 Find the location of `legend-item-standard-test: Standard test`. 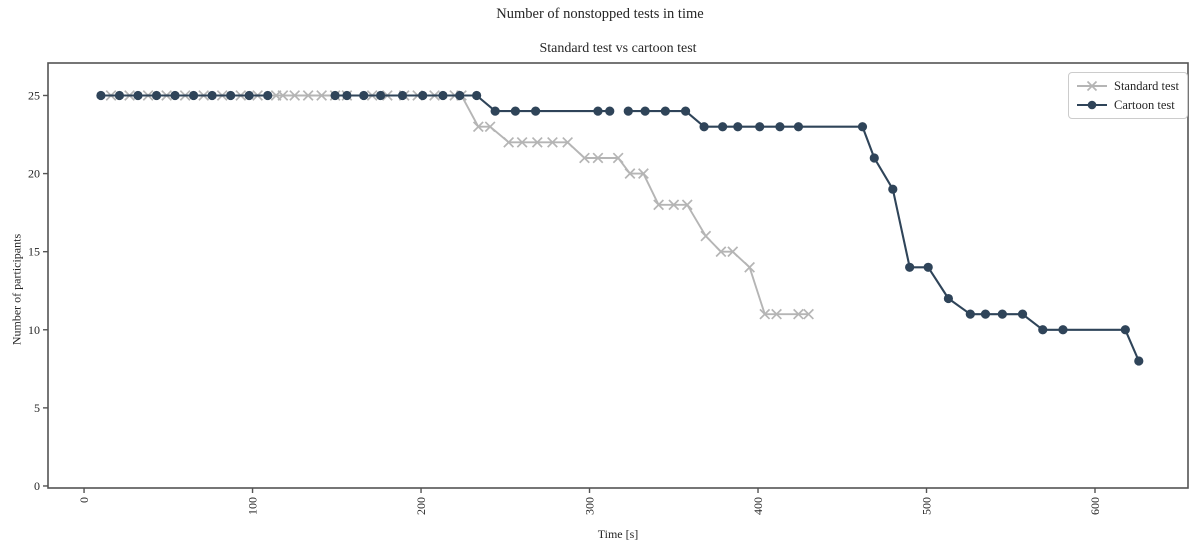

legend-item-standard-test: Standard test is located at coordinates (1127, 86).